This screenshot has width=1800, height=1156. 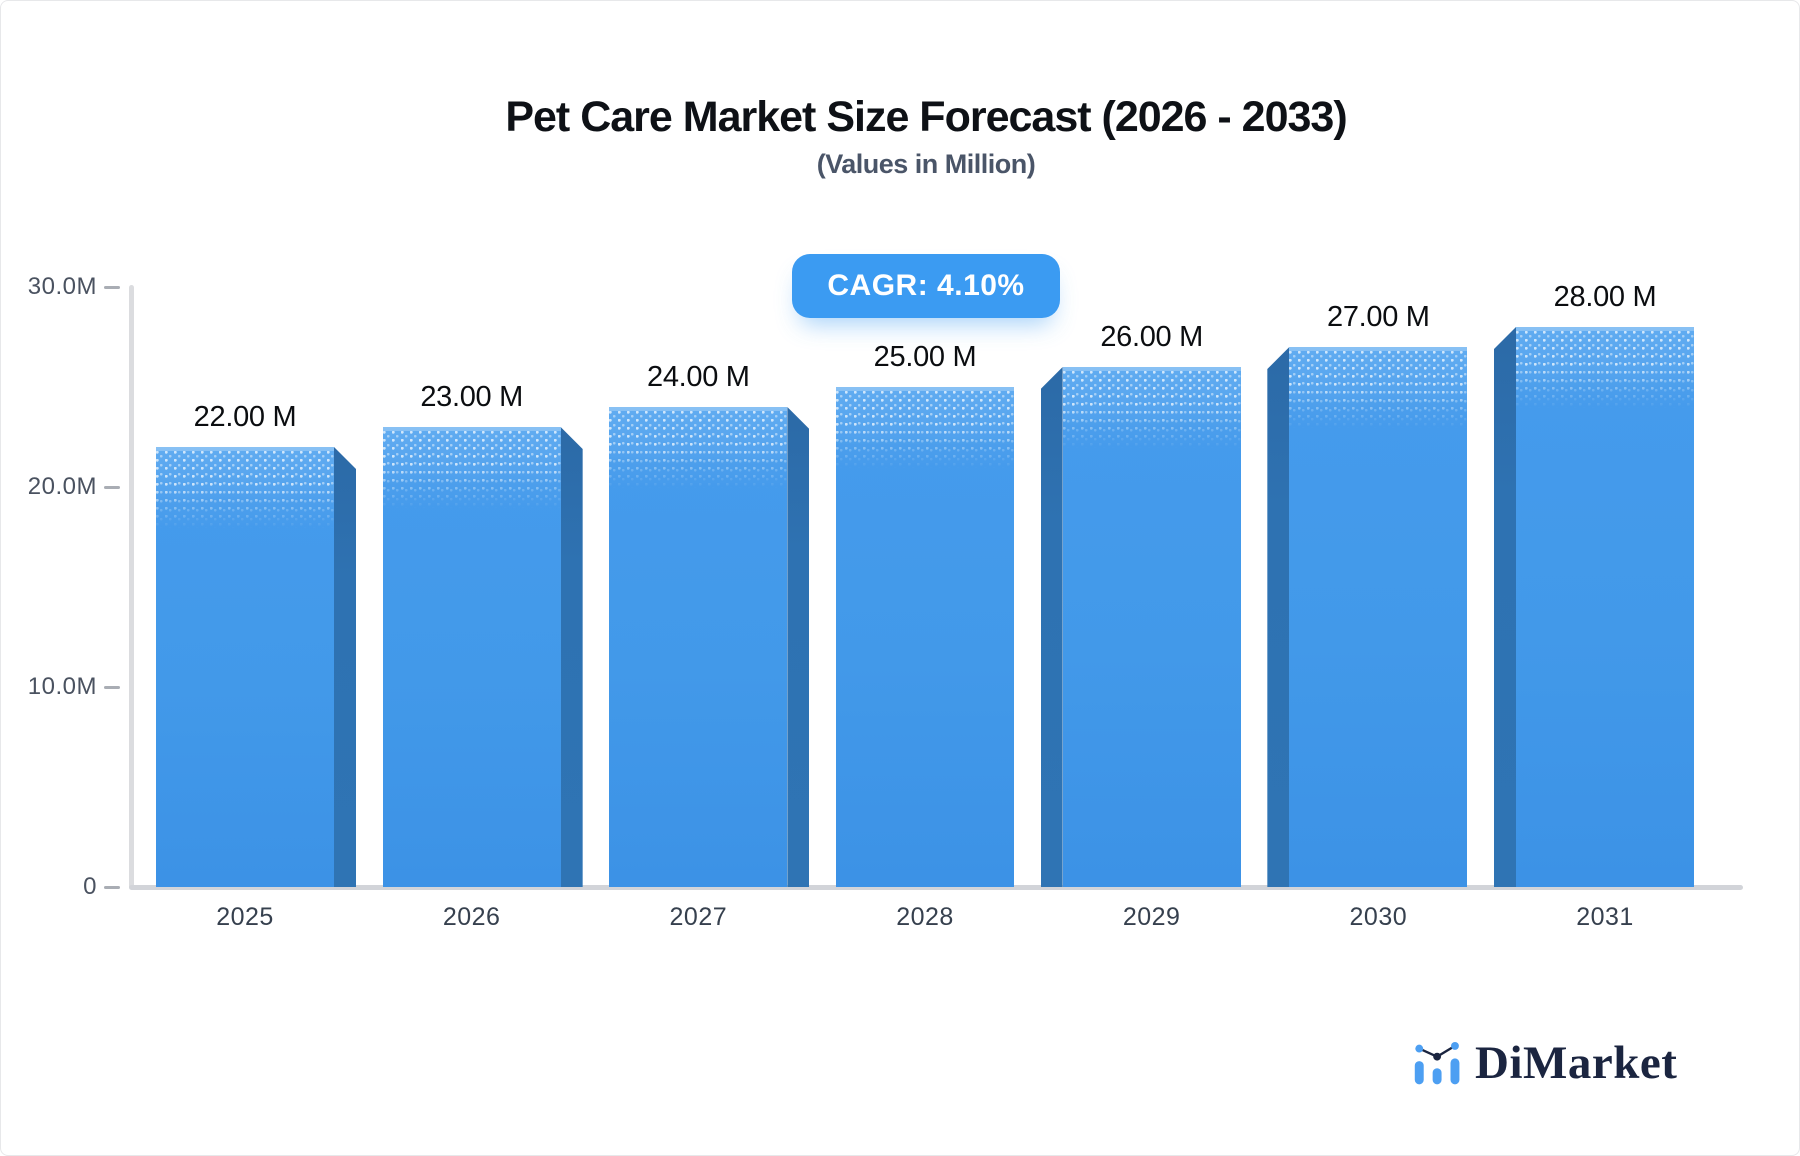 What do you see at coordinates (1051, 627) in the screenshot?
I see `bar-2029-side-face` at bounding box center [1051, 627].